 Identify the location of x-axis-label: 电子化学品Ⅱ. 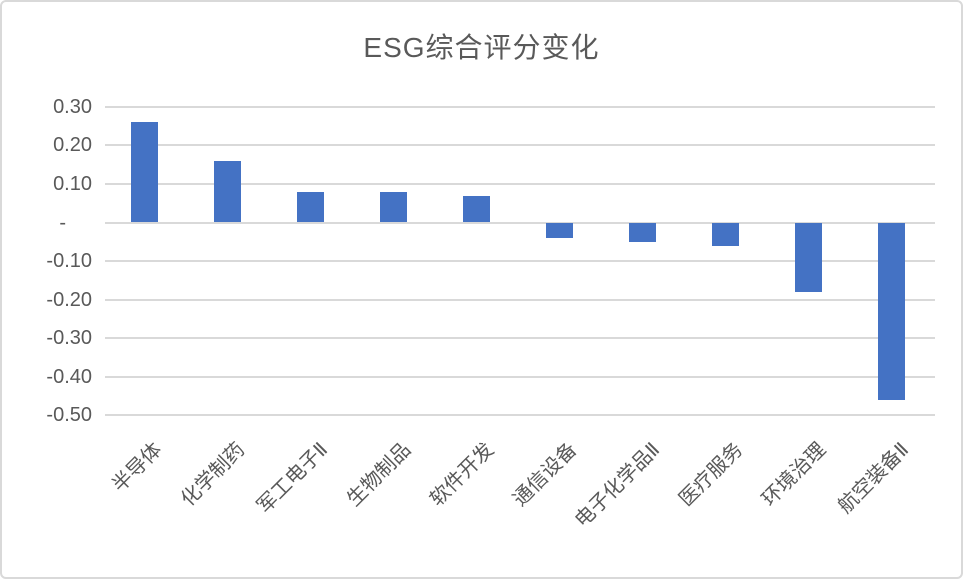
(618, 485).